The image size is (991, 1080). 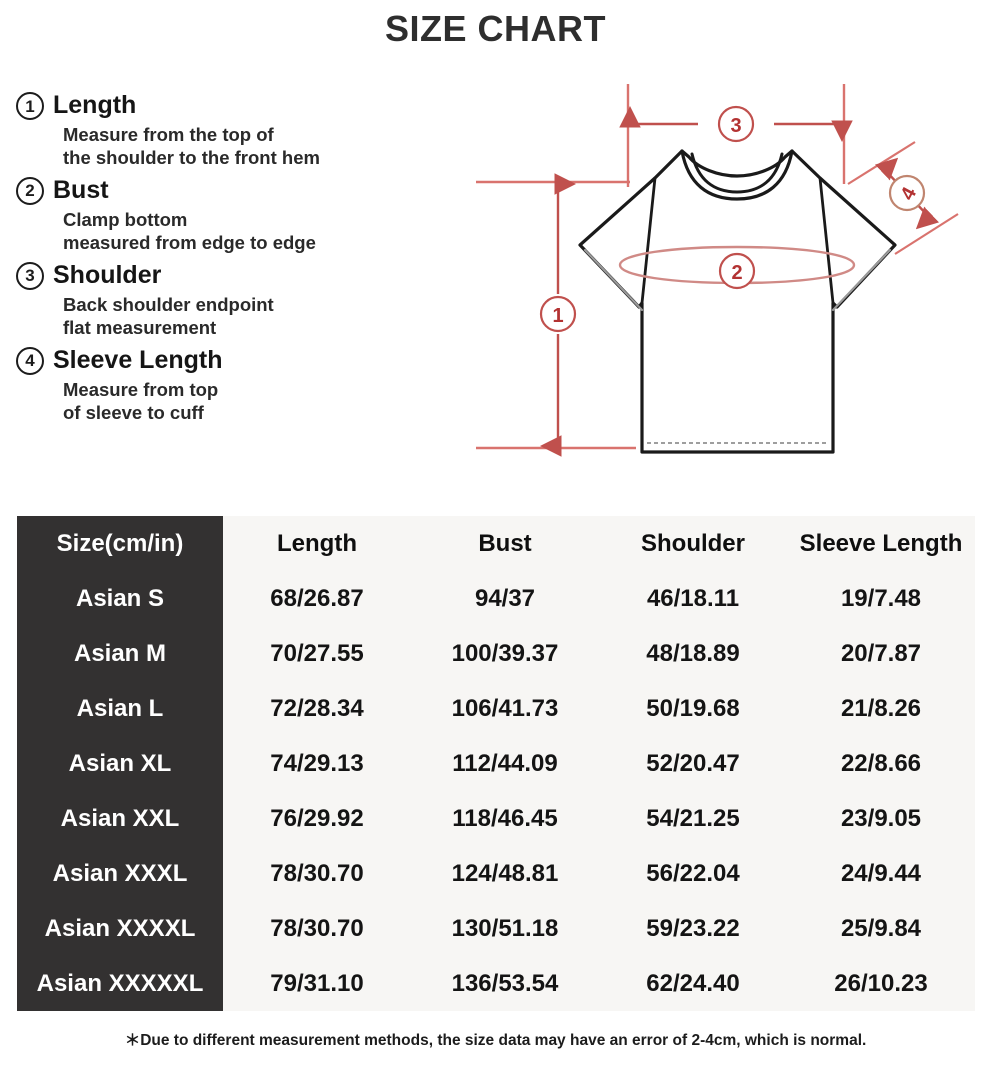 I want to click on cell-bust: 136/53.54, so click(x=505, y=983).